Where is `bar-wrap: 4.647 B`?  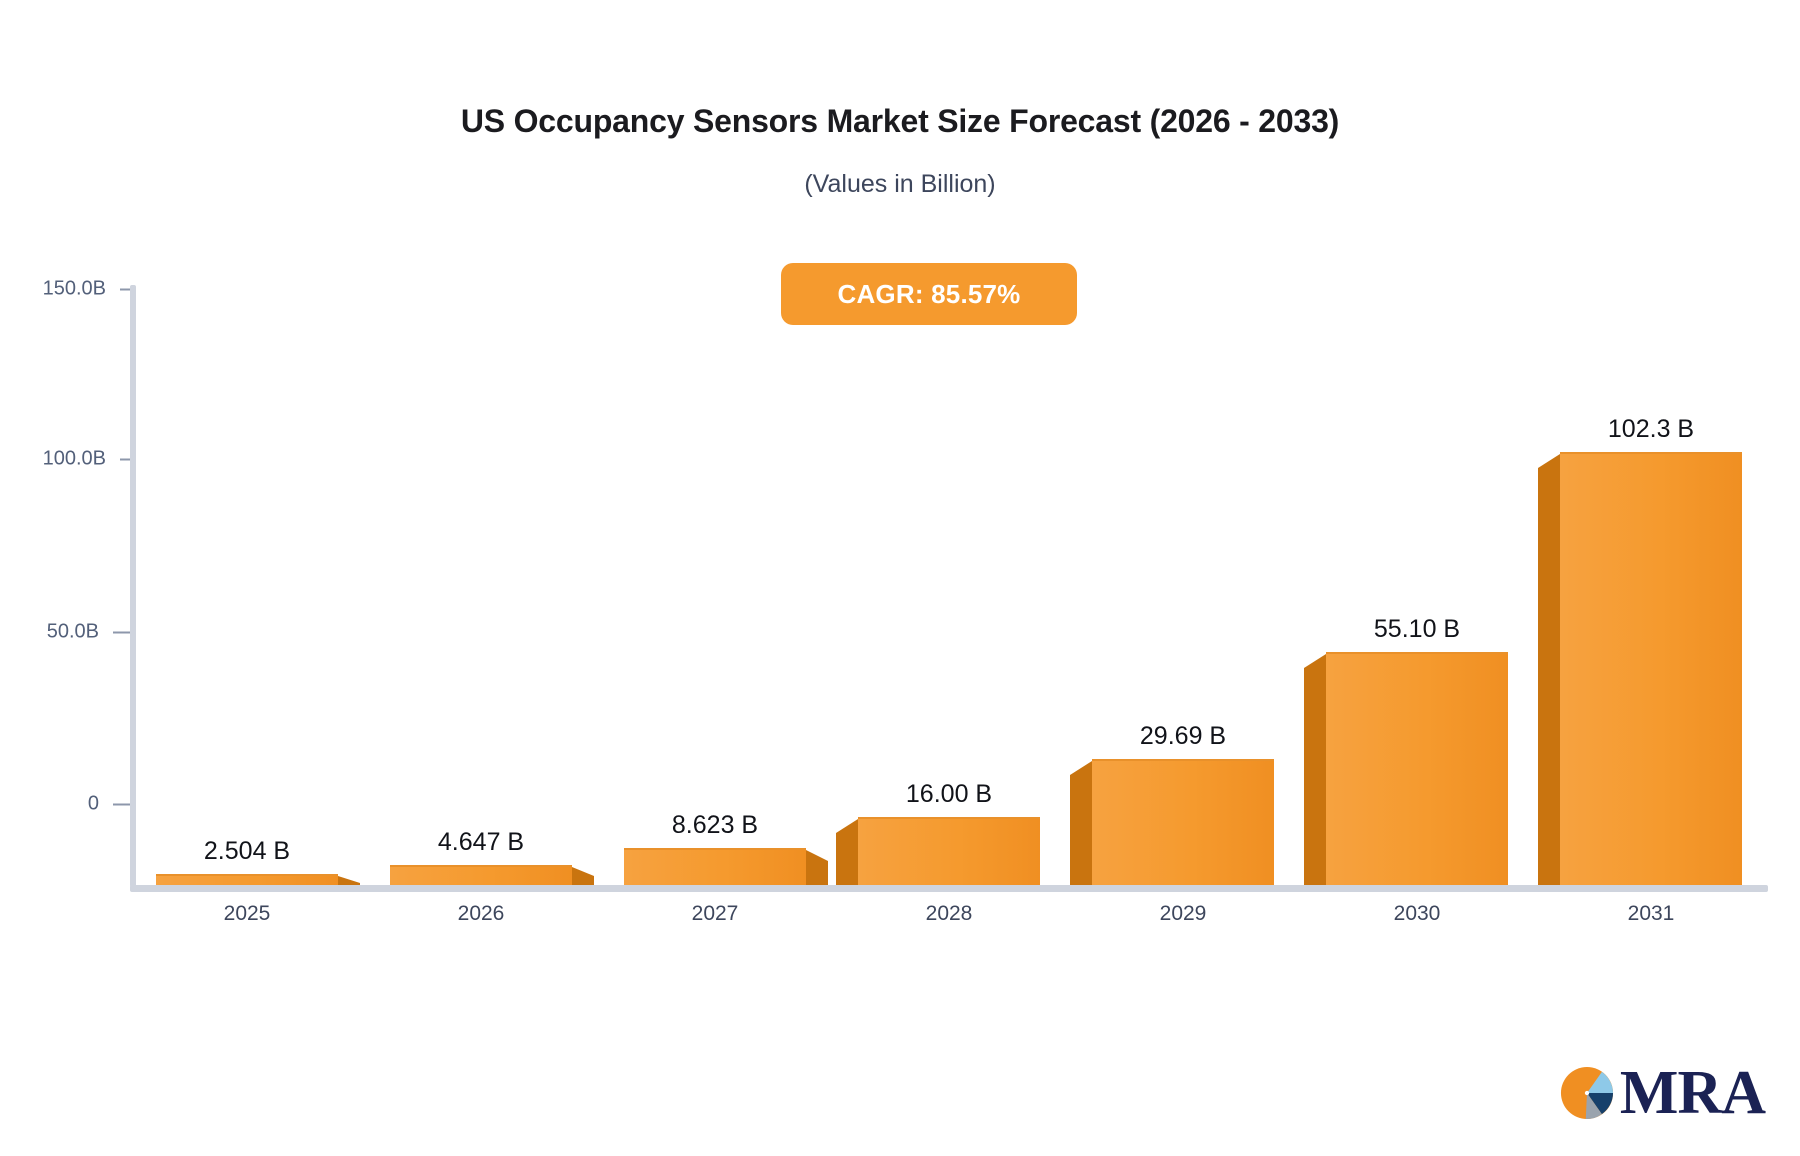 bar-wrap: 4.647 B is located at coordinates (492, 856).